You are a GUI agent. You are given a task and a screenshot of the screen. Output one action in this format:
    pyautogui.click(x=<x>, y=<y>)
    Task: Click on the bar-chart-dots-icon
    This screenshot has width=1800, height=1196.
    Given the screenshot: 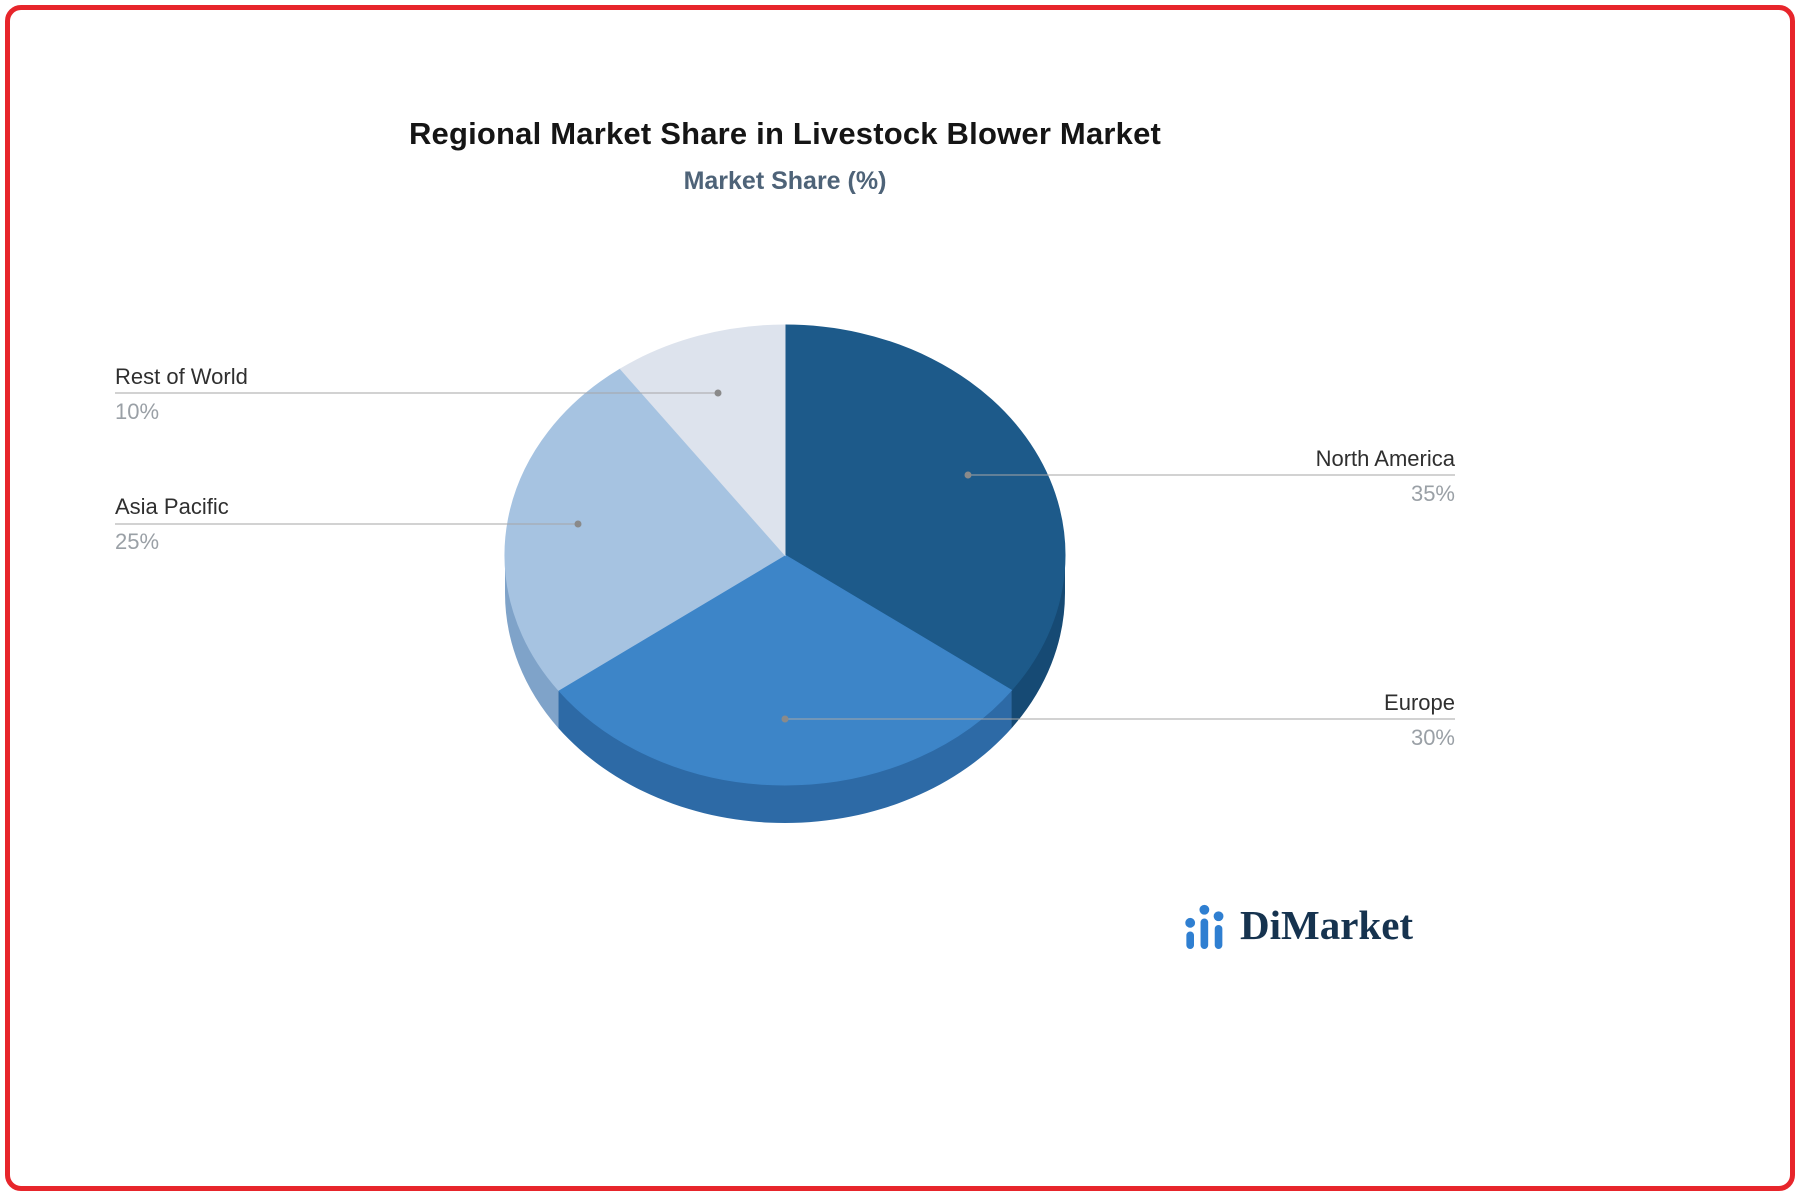 What is the action you would take?
    pyautogui.click(x=1204, y=926)
    